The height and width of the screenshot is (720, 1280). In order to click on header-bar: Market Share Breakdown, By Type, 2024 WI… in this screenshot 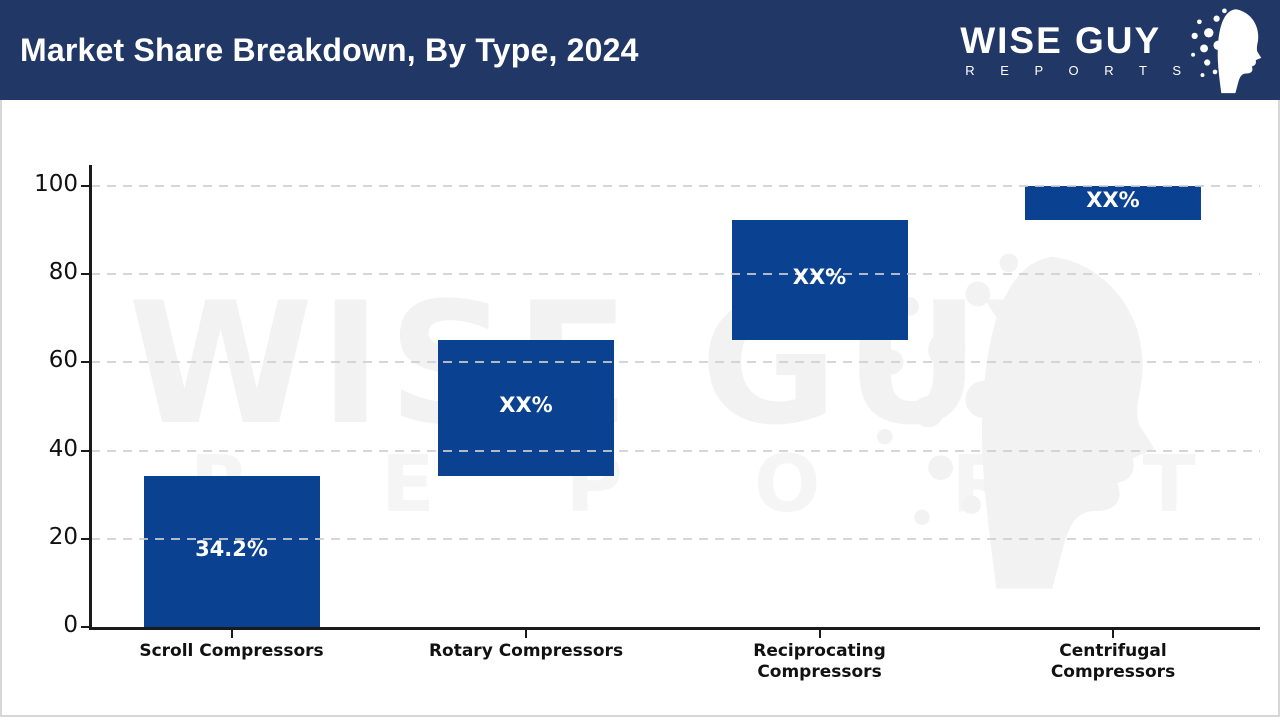, I will do `click(640, 50)`.